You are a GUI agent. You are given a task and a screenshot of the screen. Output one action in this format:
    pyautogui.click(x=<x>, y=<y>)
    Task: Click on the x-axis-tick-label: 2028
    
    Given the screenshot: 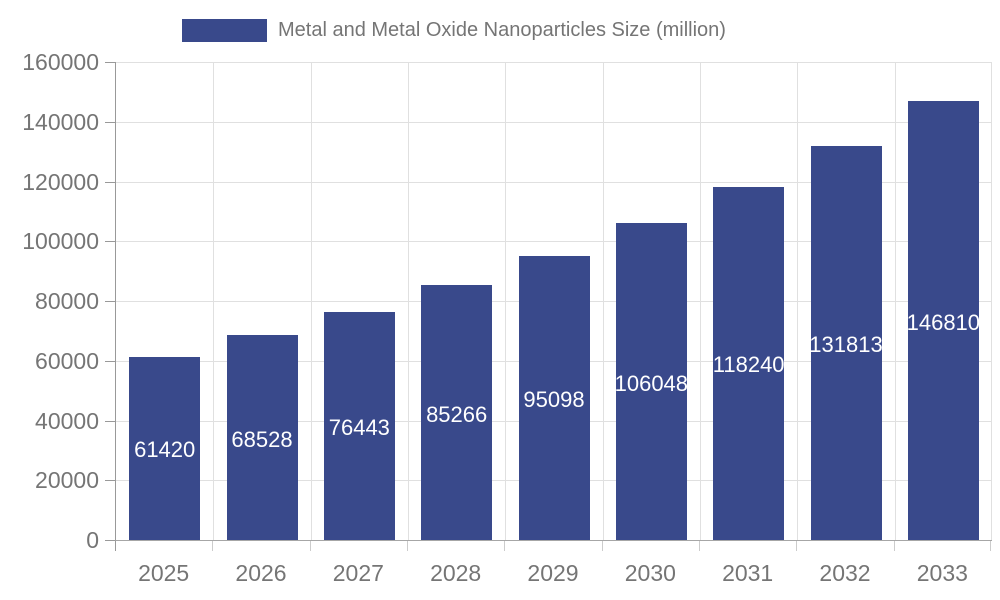 What is the action you would take?
    pyautogui.click(x=456, y=573)
    